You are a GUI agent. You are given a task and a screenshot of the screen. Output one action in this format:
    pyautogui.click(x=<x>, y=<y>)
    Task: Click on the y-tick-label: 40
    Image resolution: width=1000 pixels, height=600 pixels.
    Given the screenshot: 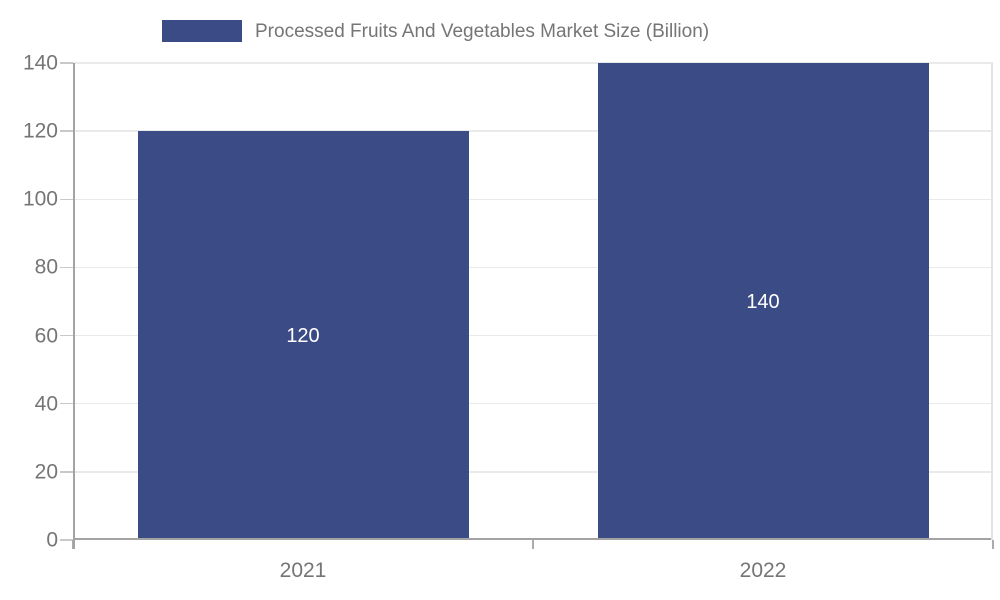 What is the action you would take?
    pyautogui.click(x=46, y=404)
    